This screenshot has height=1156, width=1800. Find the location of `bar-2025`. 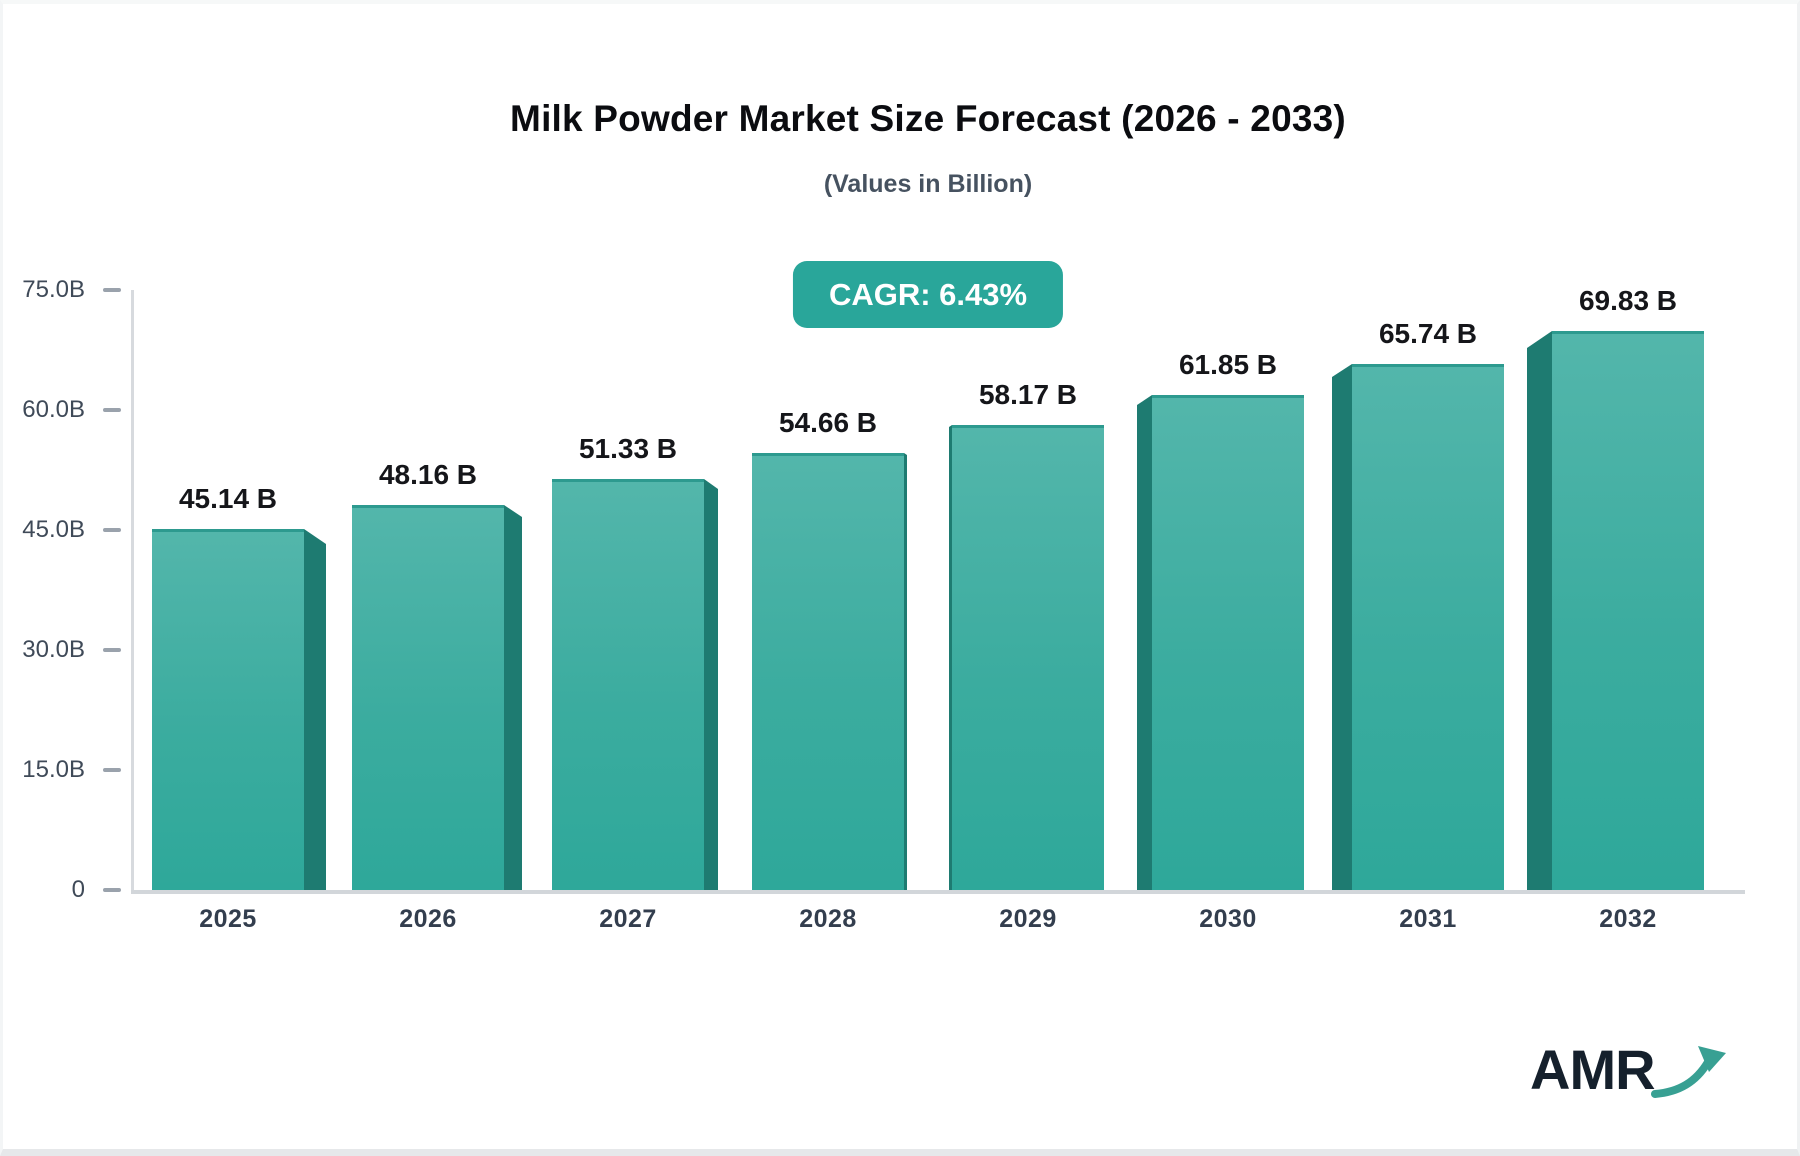

bar-2025 is located at coordinates (228, 709).